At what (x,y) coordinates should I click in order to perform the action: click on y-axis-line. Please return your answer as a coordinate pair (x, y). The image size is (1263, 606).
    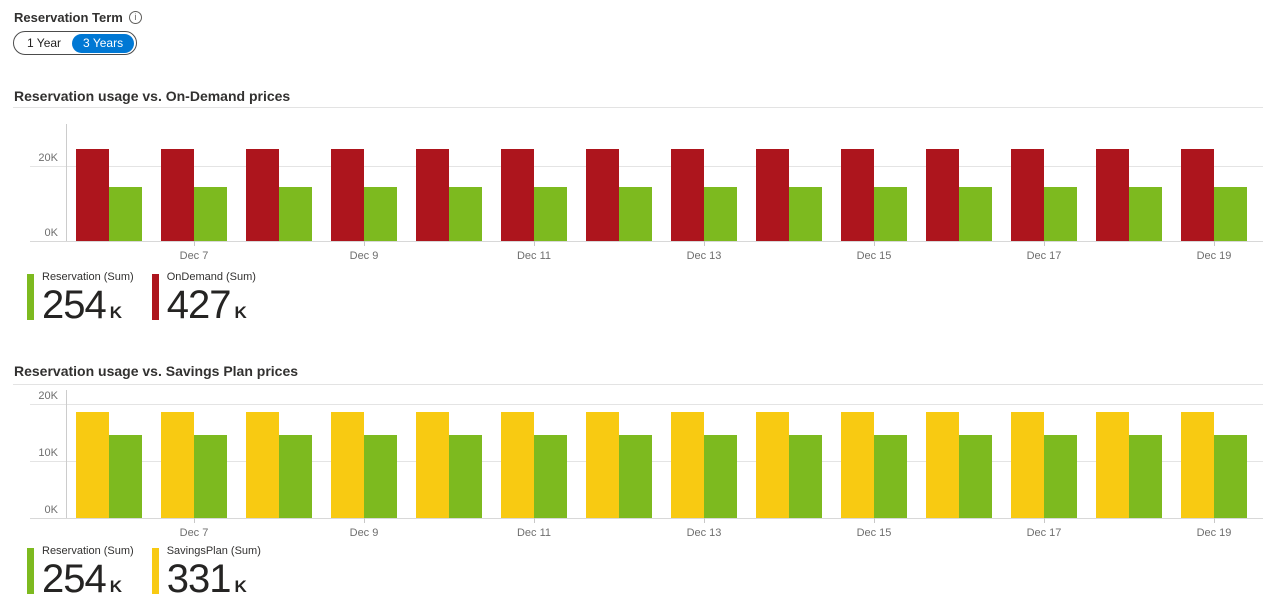
    Looking at the image, I should click on (66, 454).